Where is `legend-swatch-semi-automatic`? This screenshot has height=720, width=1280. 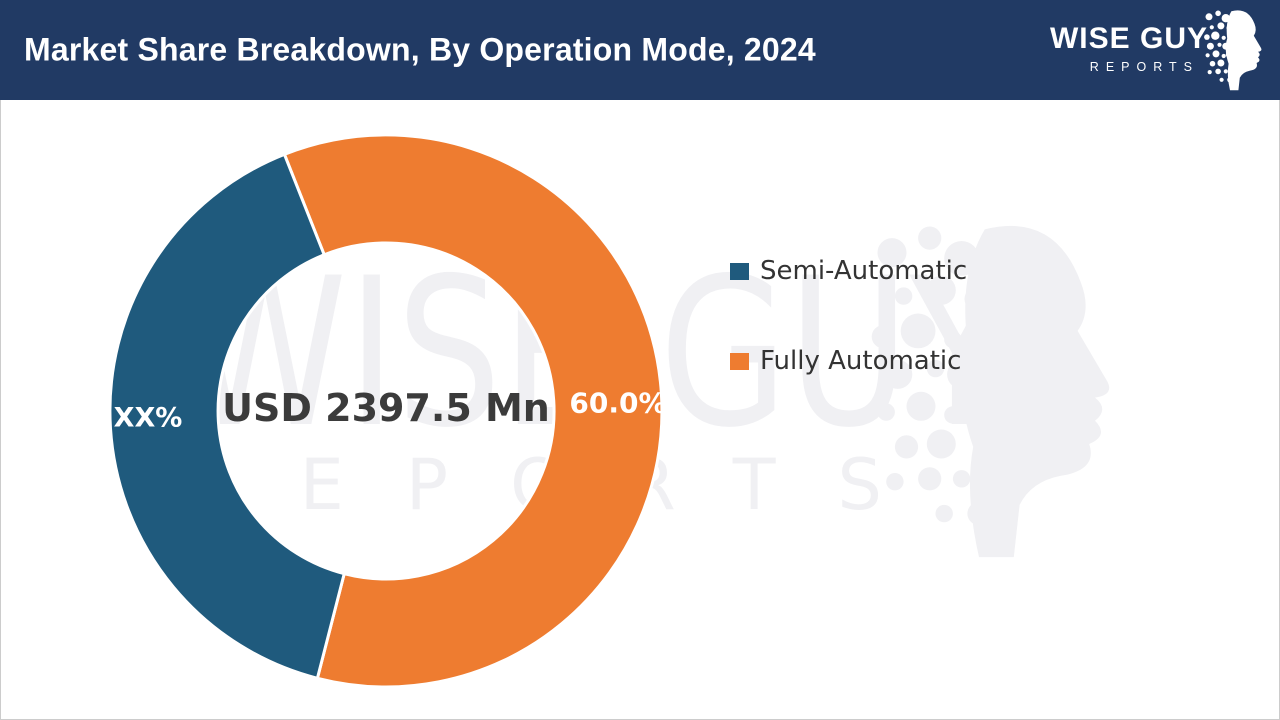
legend-swatch-semi-automatic is located at coordinates (739, 271).